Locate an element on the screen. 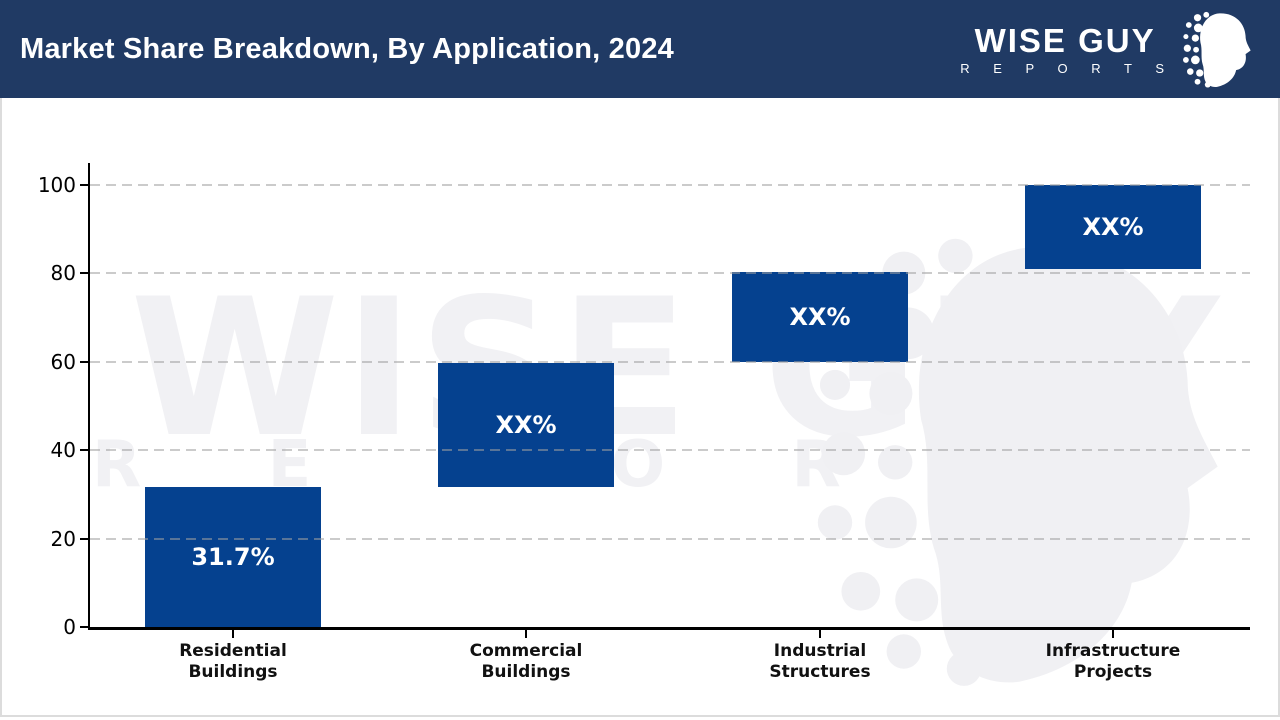 The image size is (1280, 720). bar-industrial-structures: XX% is located at coordinates (820, 317).